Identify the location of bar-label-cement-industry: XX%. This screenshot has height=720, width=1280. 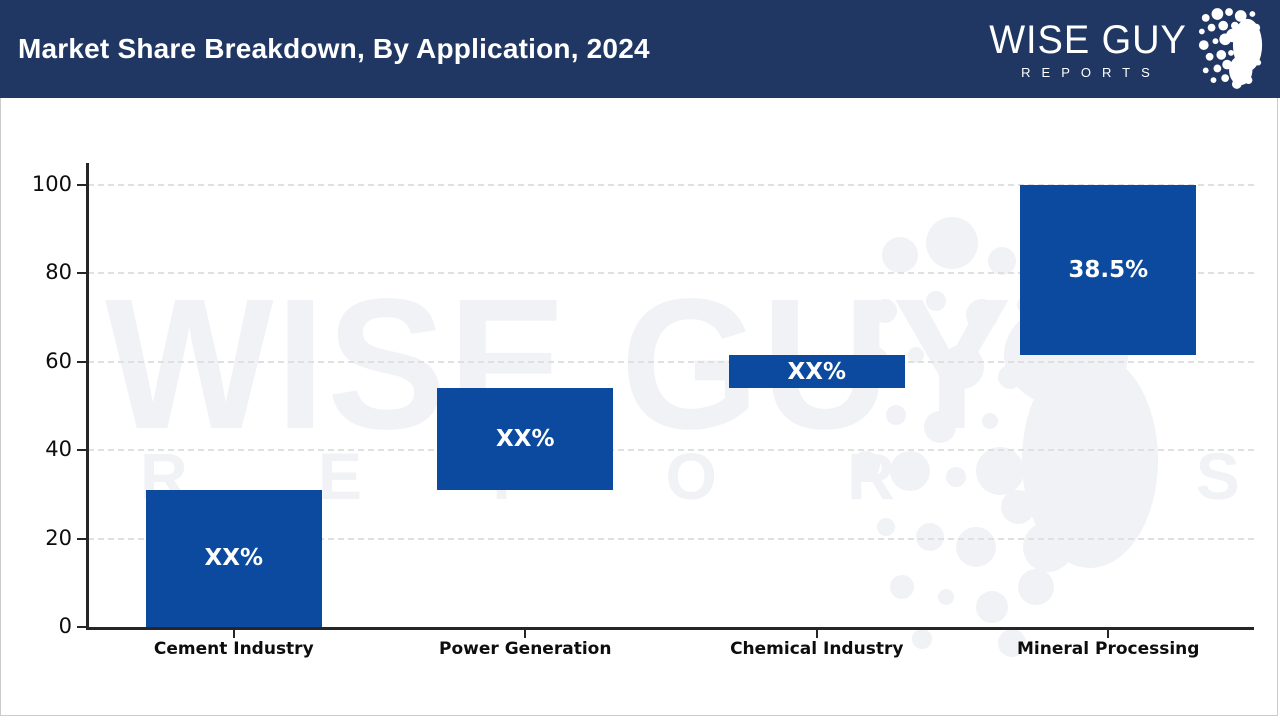
(233, 558).